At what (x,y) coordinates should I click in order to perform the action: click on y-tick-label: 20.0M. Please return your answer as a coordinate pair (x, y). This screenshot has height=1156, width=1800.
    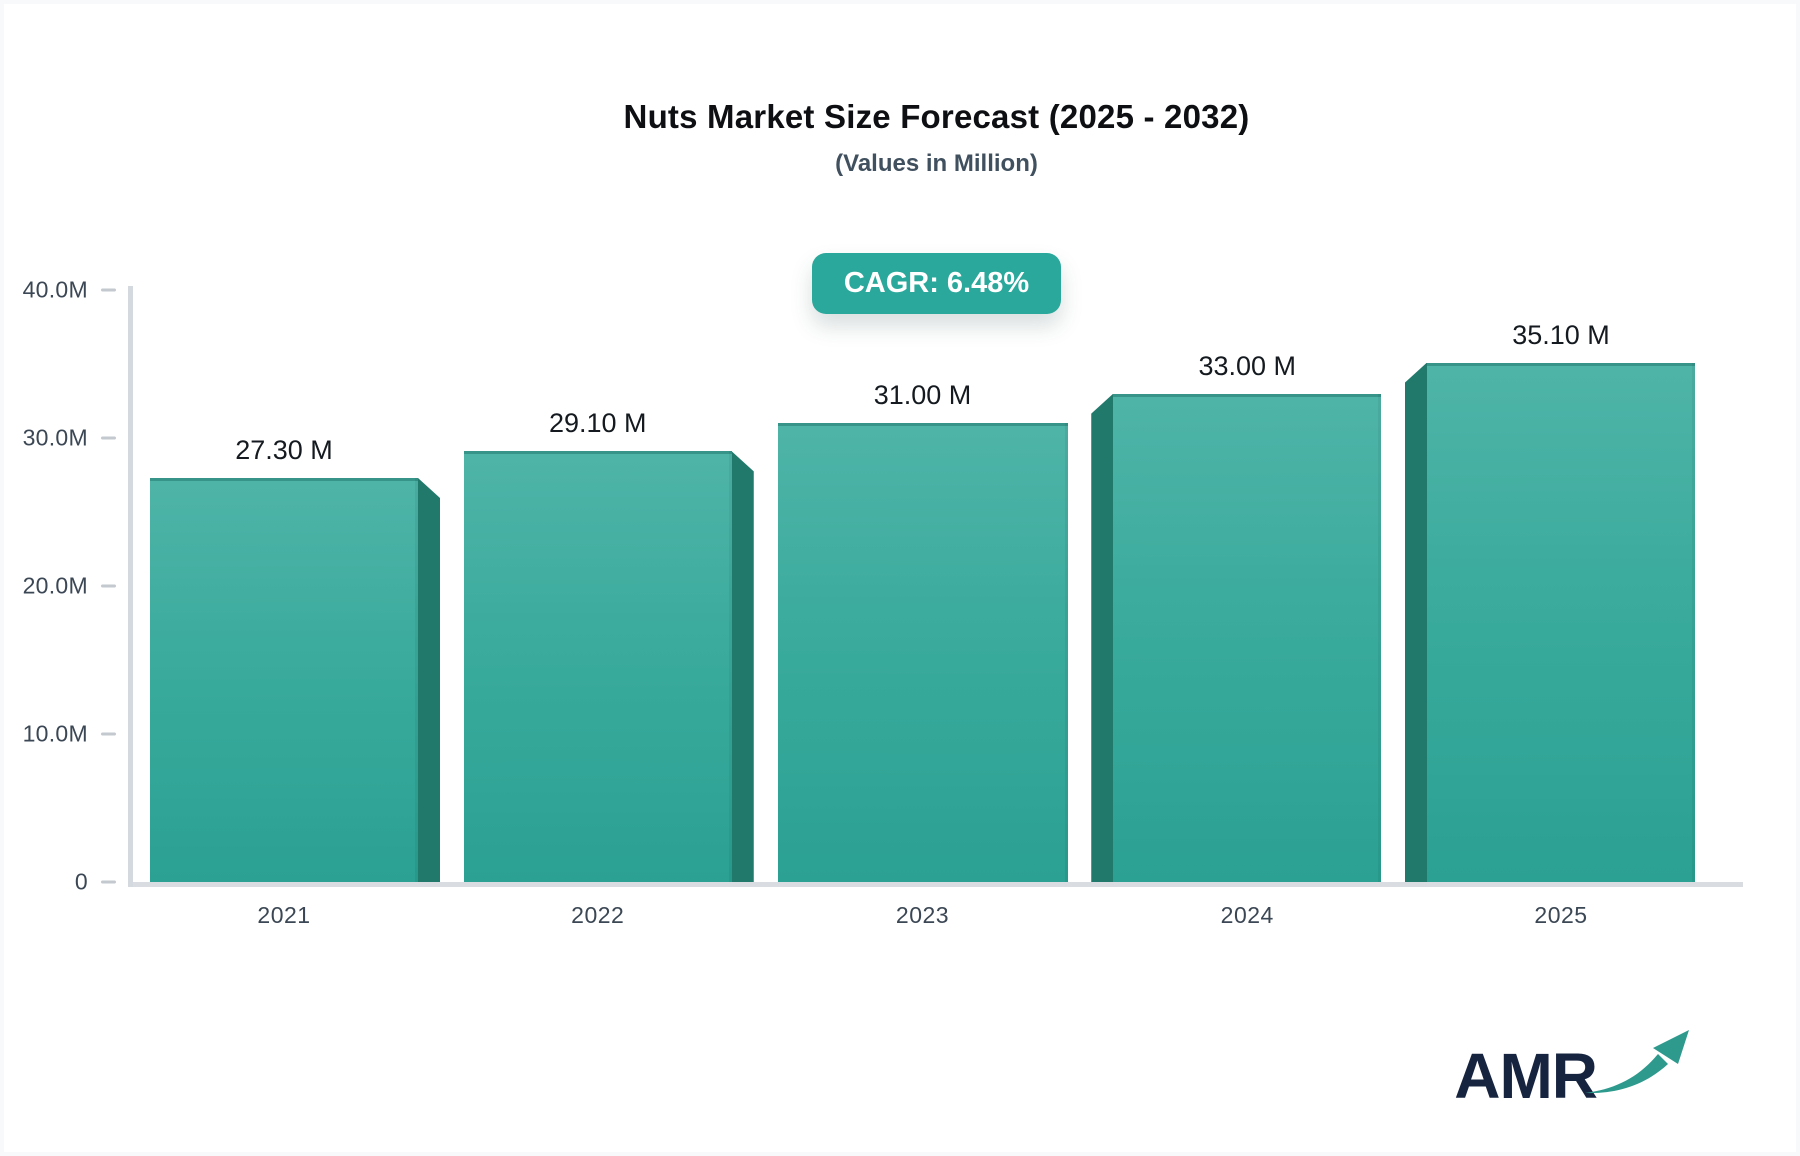
    Looking at the image, I should click on (55, 585).